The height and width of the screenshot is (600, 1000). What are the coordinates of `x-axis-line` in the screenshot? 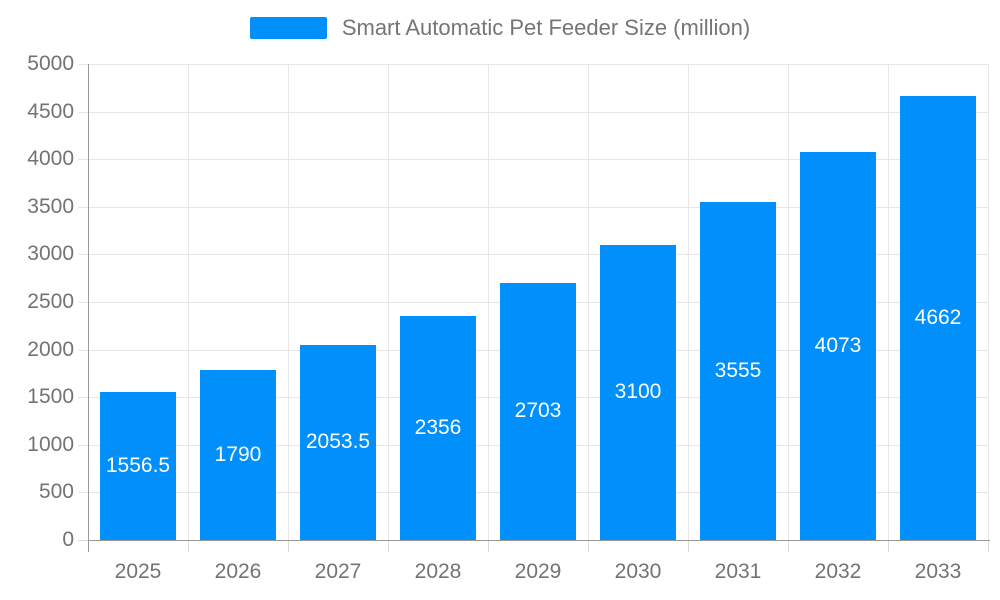 It's located at (539, 540).